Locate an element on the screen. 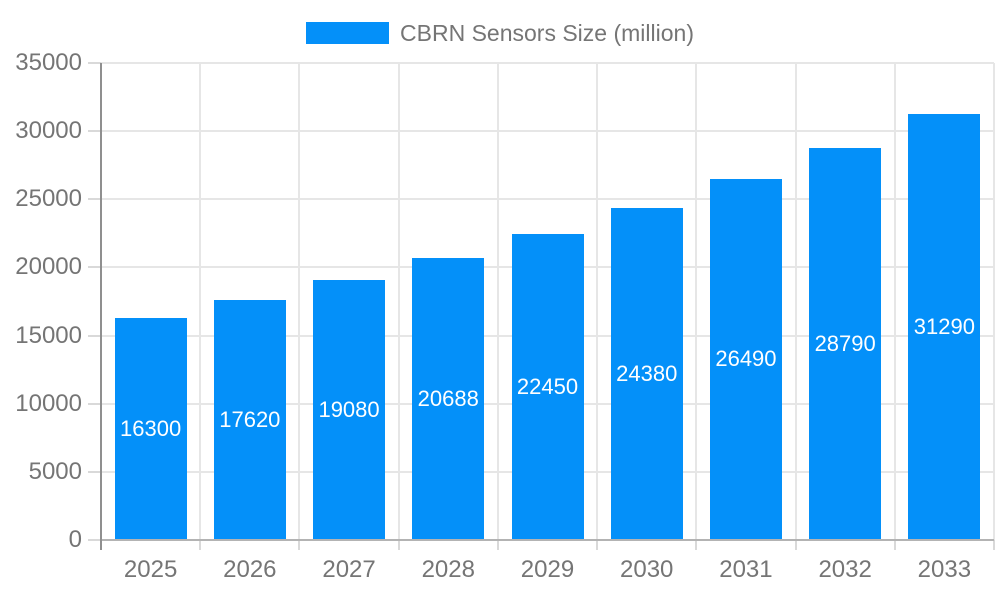 This screenshot has width=1000, height=600. bar-2025: 16300 is located at coordinates (150, 428).